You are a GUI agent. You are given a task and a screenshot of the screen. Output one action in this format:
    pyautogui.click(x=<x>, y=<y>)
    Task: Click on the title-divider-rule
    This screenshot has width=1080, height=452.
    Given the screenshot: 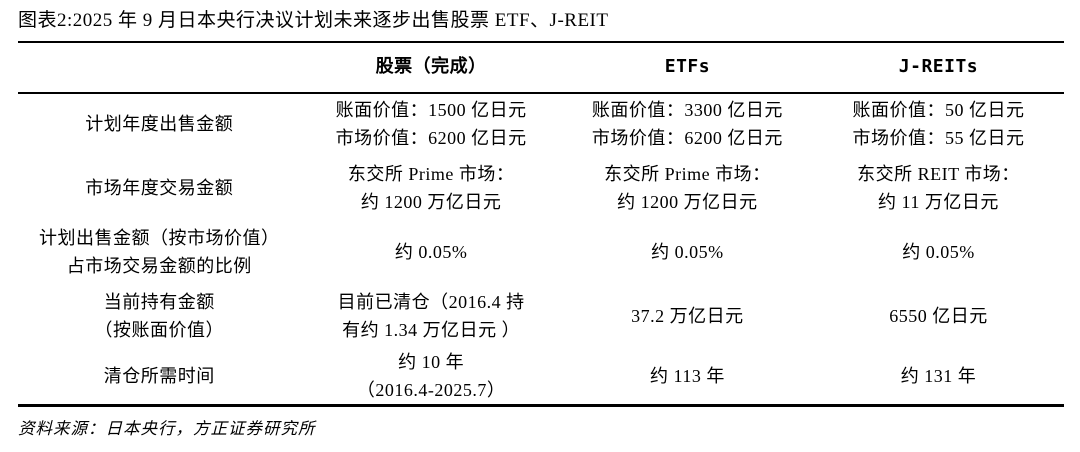 What is the action you would take?
    pyautogui.click(x=541, y=41)
    